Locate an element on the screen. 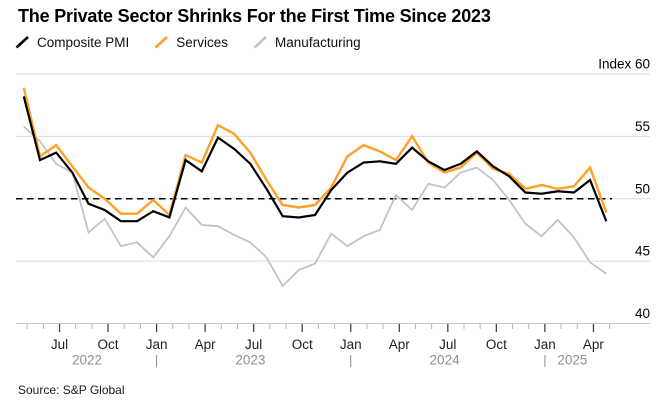 This screenshot has height=413, width=657. y-axis-label: 55 is located at coordinates (642, 126).